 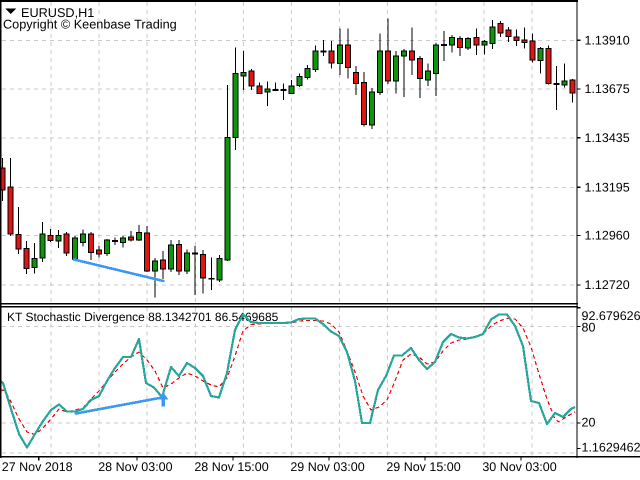 I want to click on svg-text: 80, so click(x=589, y=328).